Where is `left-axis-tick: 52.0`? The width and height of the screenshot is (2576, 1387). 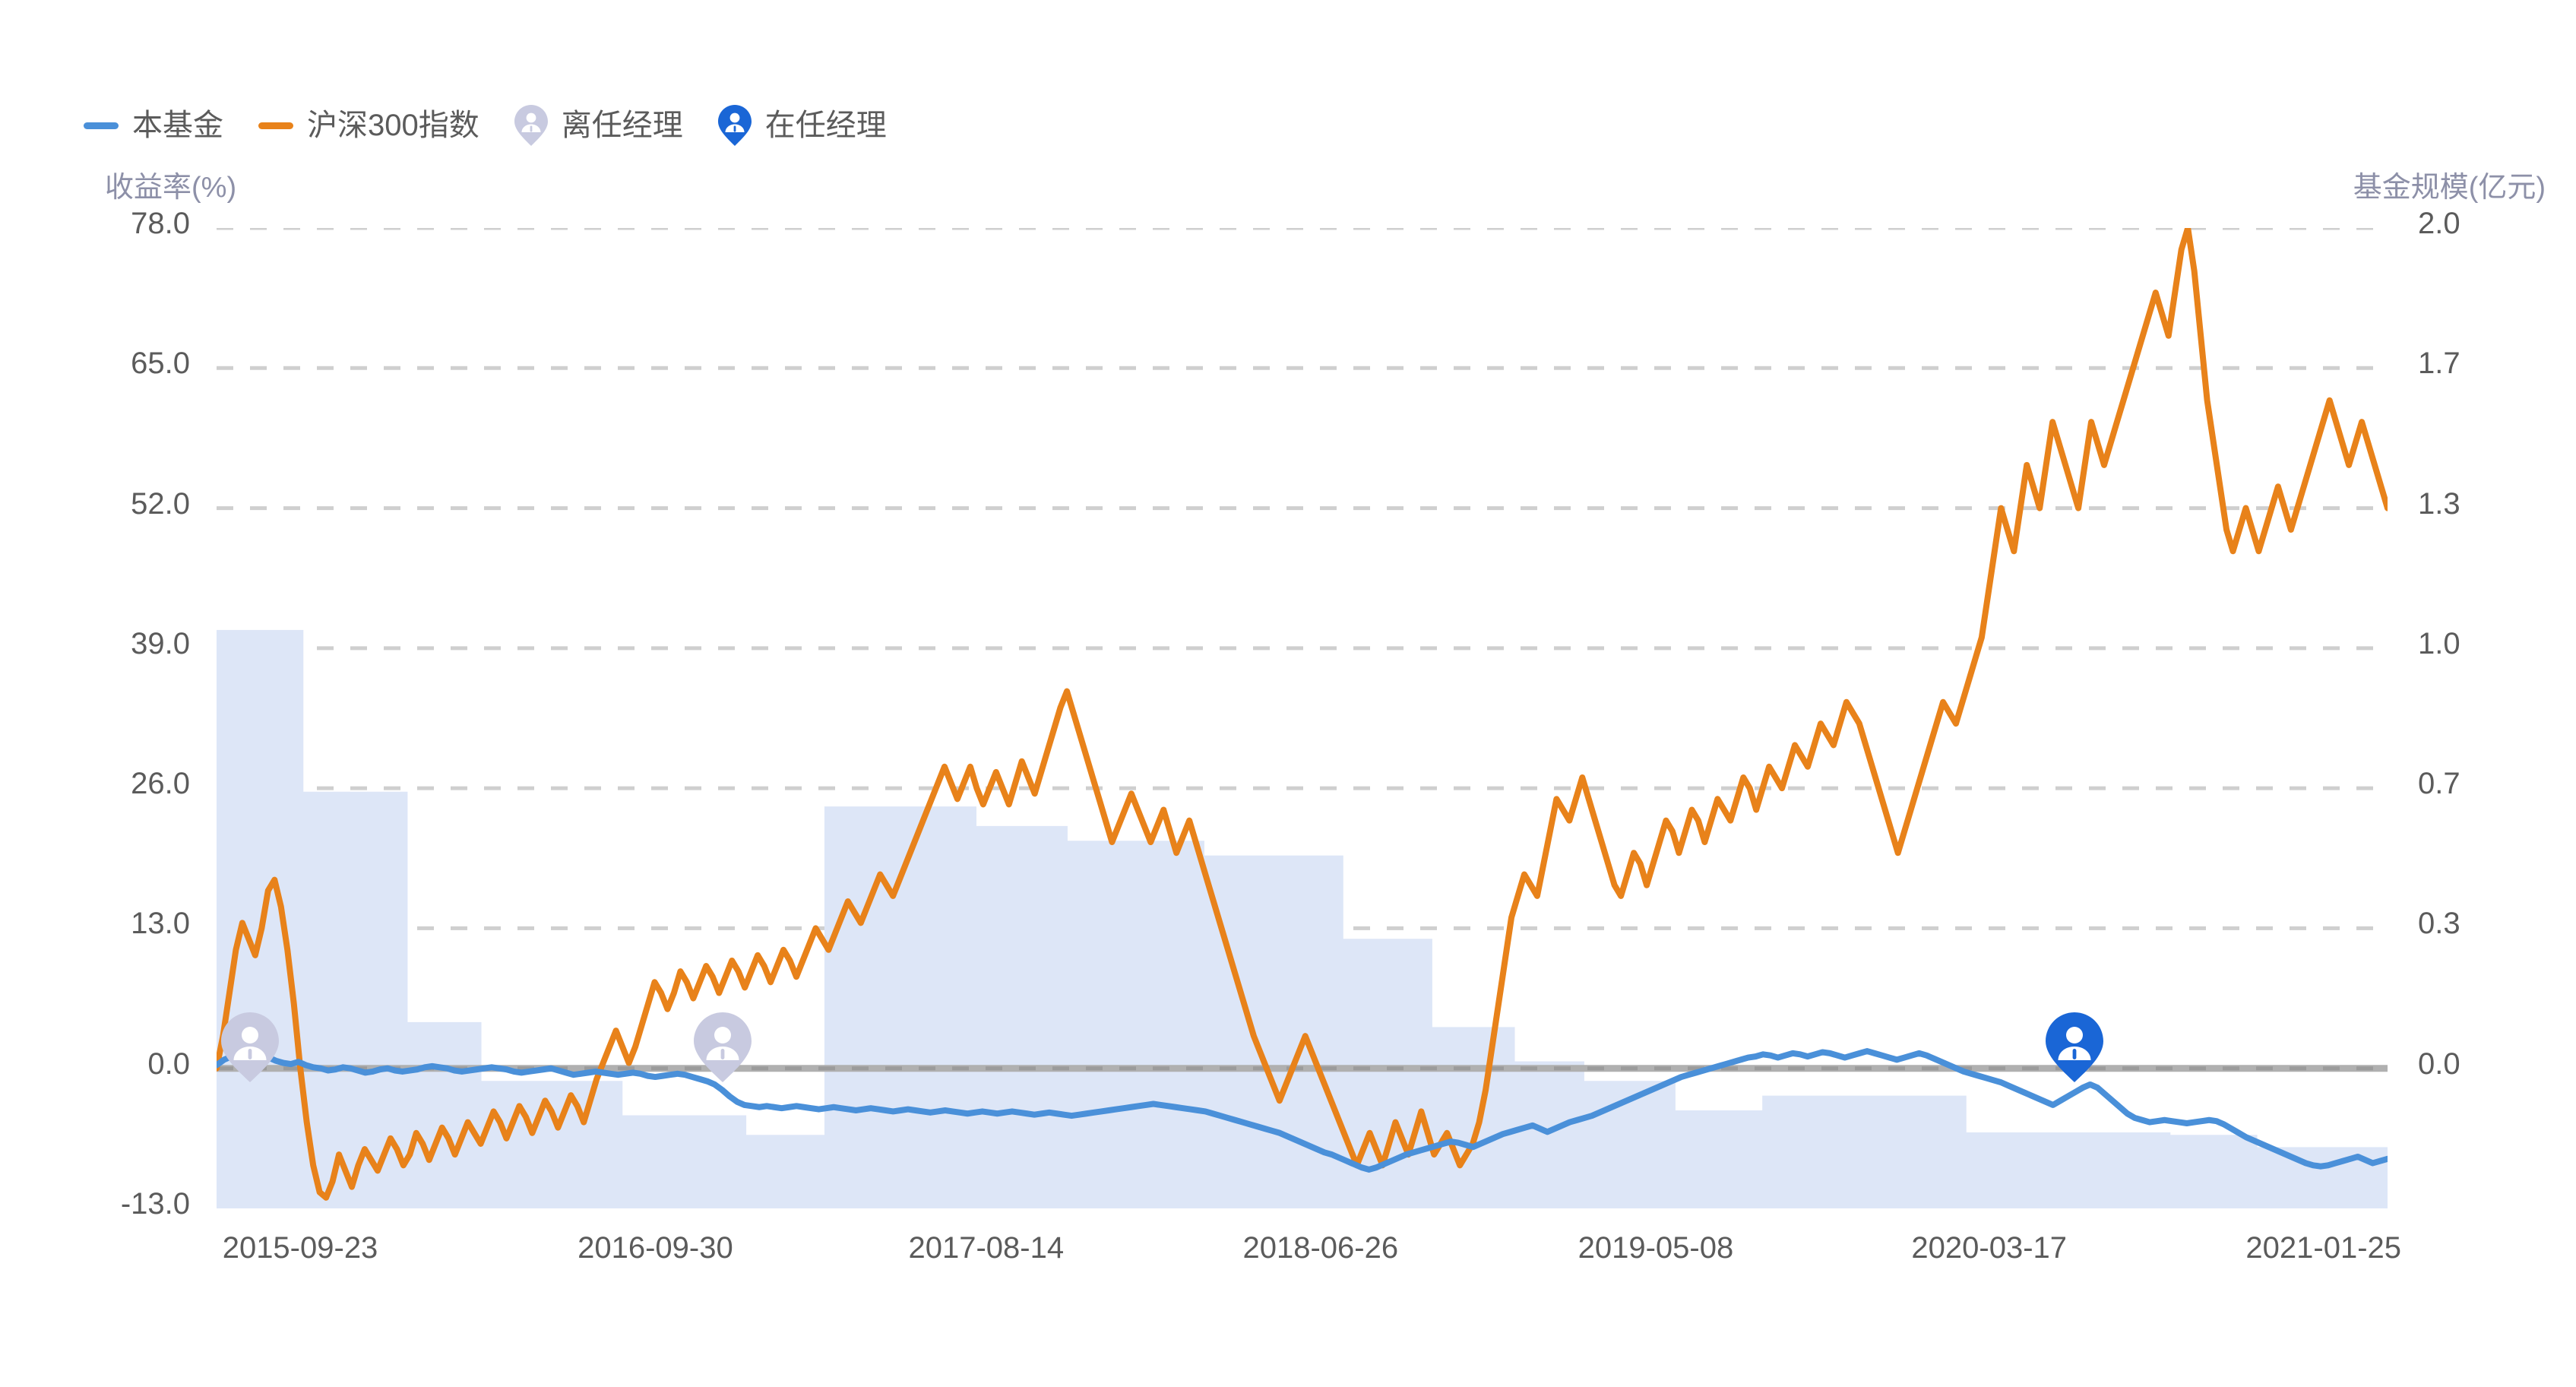
left-axis-tick: 52.0 is located at coordinates (160, 503).